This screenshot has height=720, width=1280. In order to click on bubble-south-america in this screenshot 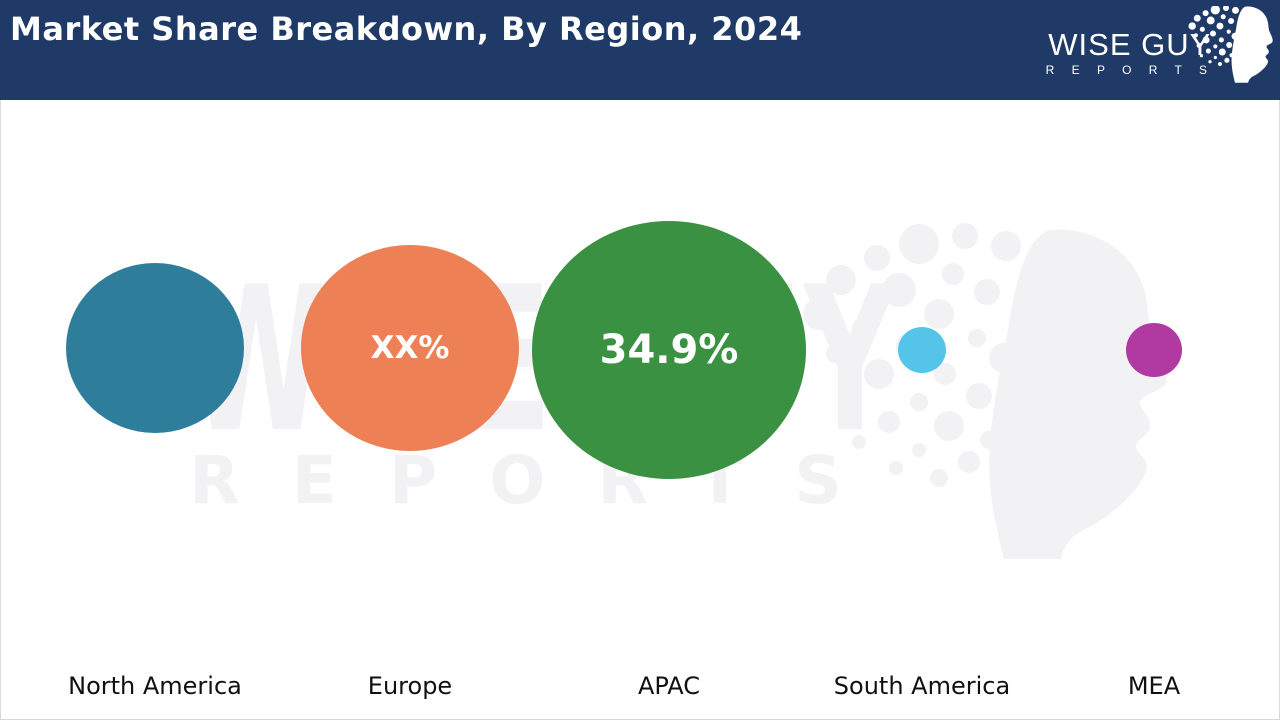, I will do `click(922, 350)`.